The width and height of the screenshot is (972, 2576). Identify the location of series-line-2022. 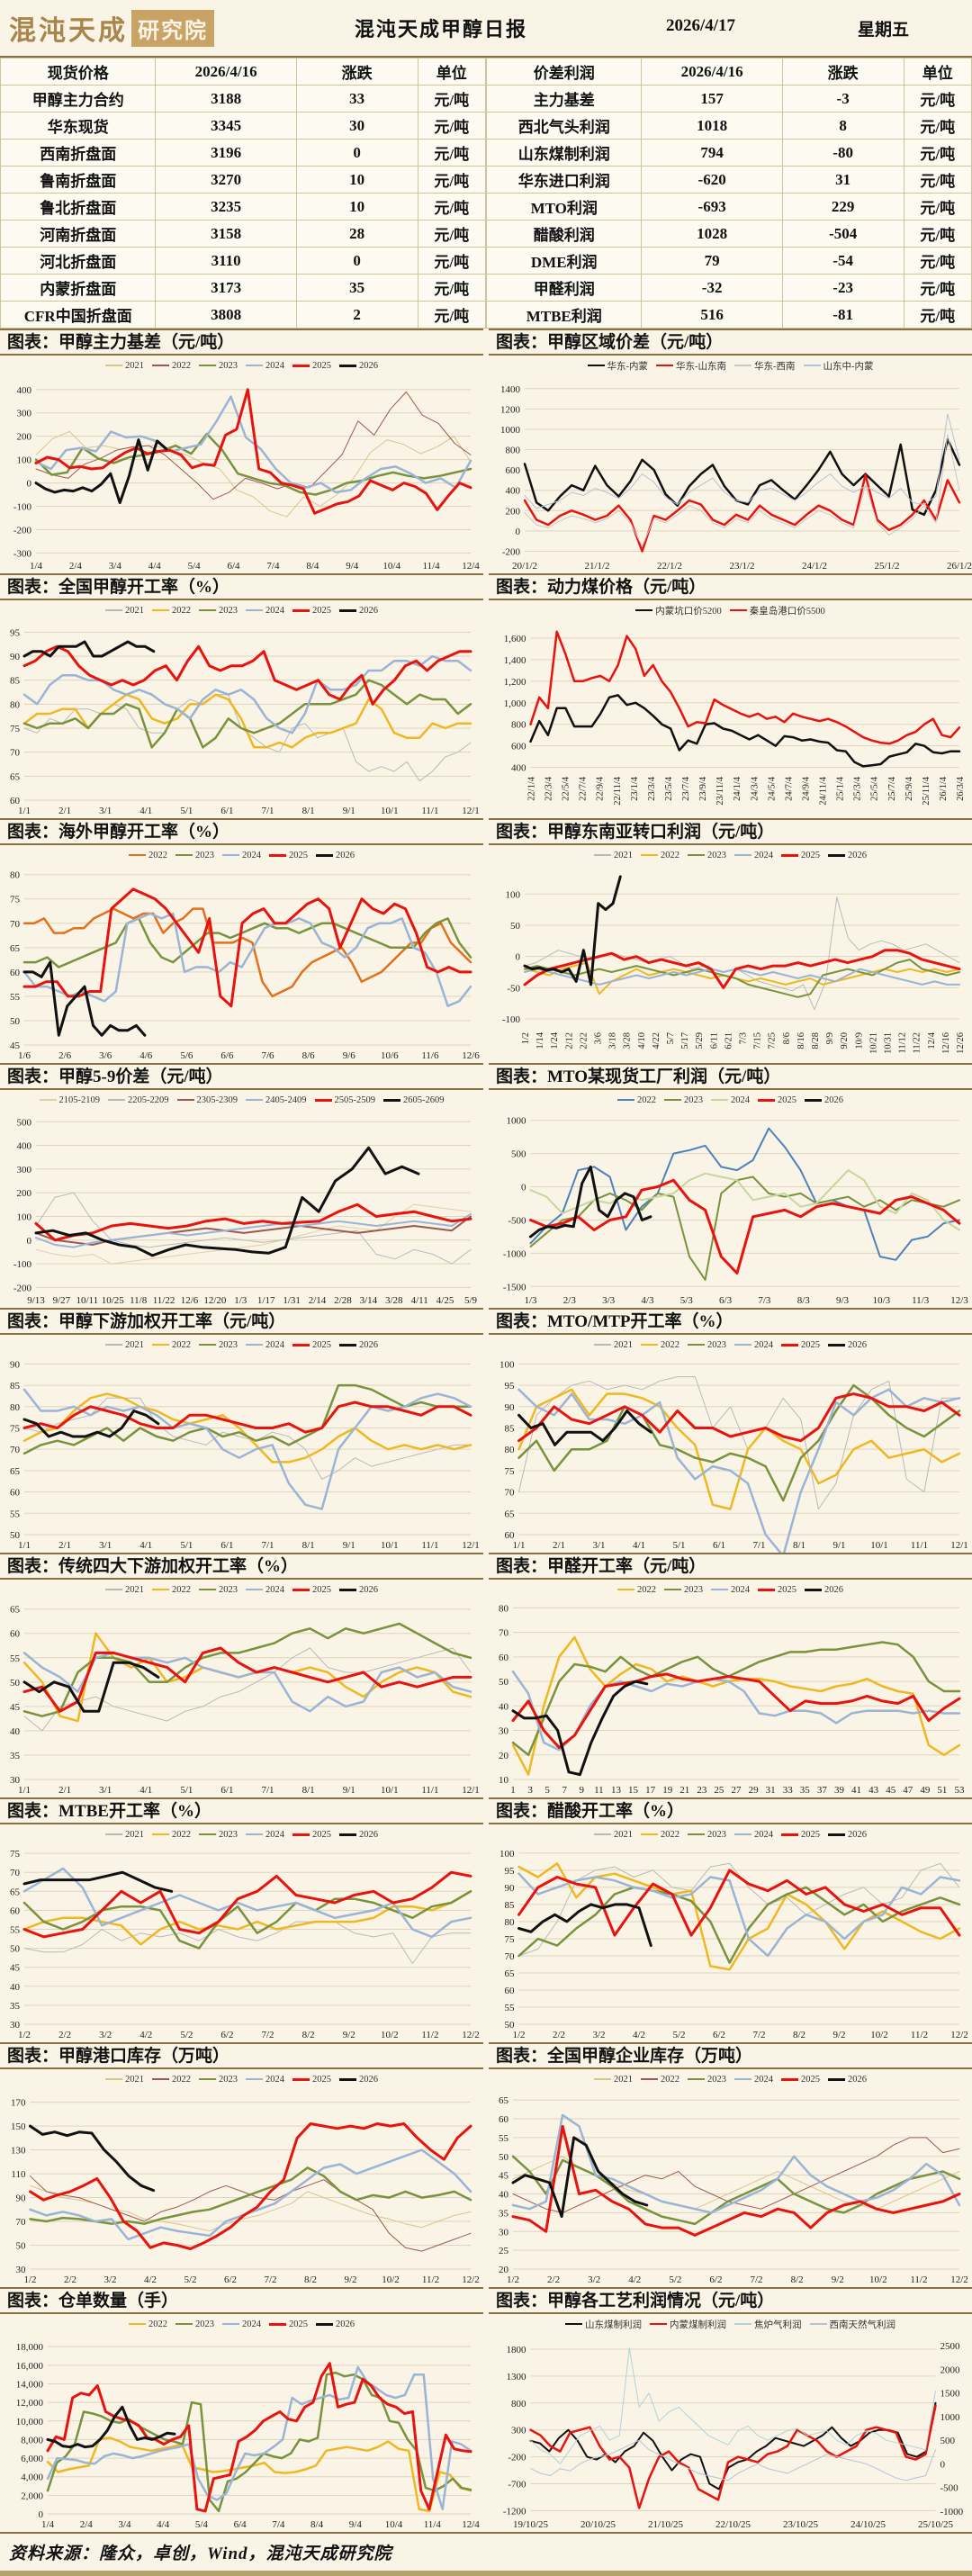
(740, 1449).